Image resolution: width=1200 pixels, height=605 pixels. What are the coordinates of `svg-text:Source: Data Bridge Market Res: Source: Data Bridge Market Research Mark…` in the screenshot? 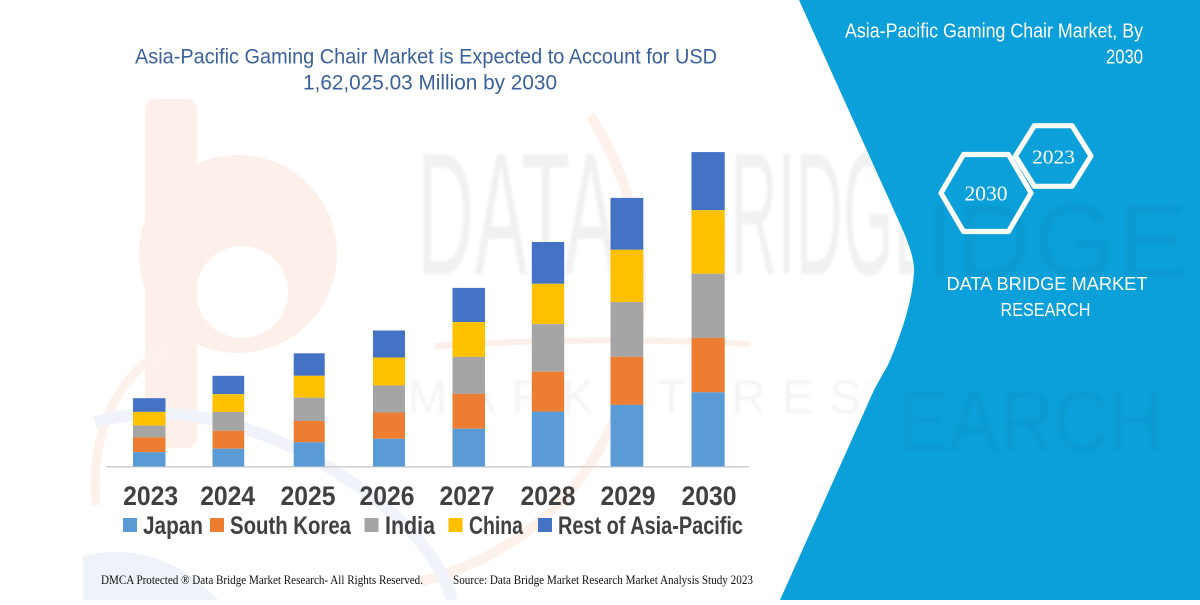 It's located at (603, 579).